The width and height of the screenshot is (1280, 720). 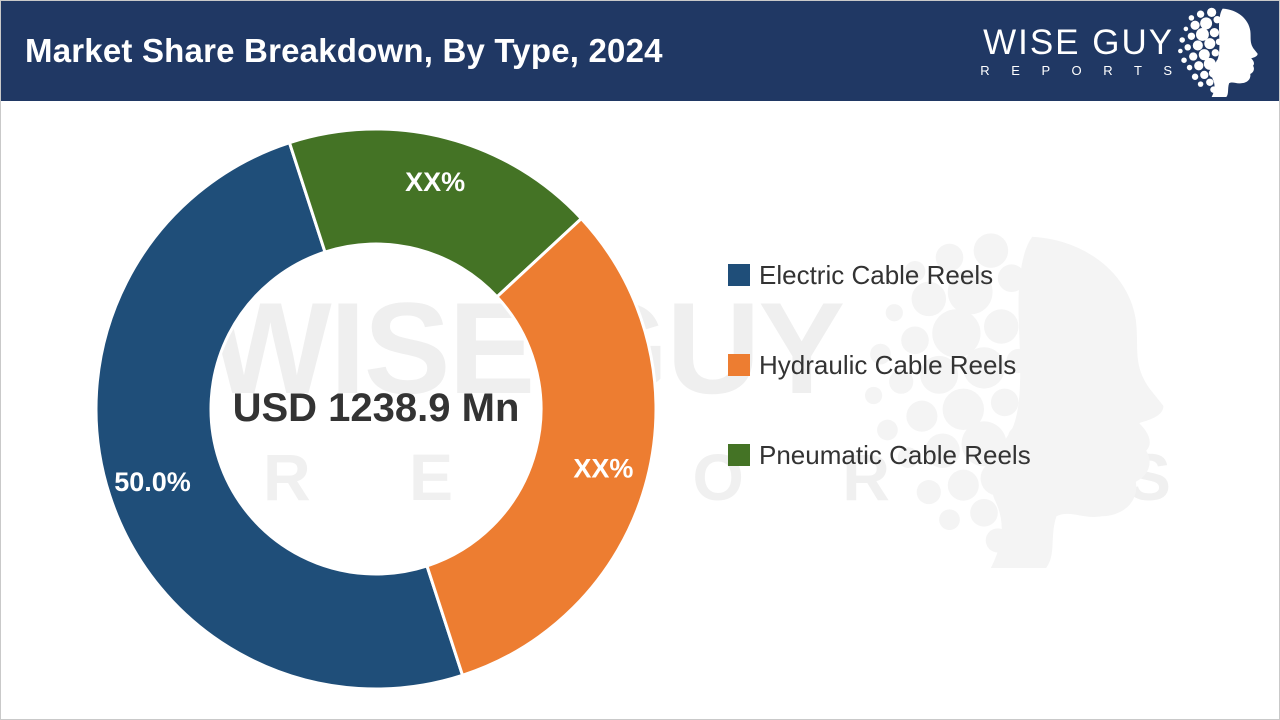 What do you see at coordinates (888, 364) in the screenshot?
I see `legend-label-hydraulic: Hydraulic Cable Reels` at bounding box center [888, 364].